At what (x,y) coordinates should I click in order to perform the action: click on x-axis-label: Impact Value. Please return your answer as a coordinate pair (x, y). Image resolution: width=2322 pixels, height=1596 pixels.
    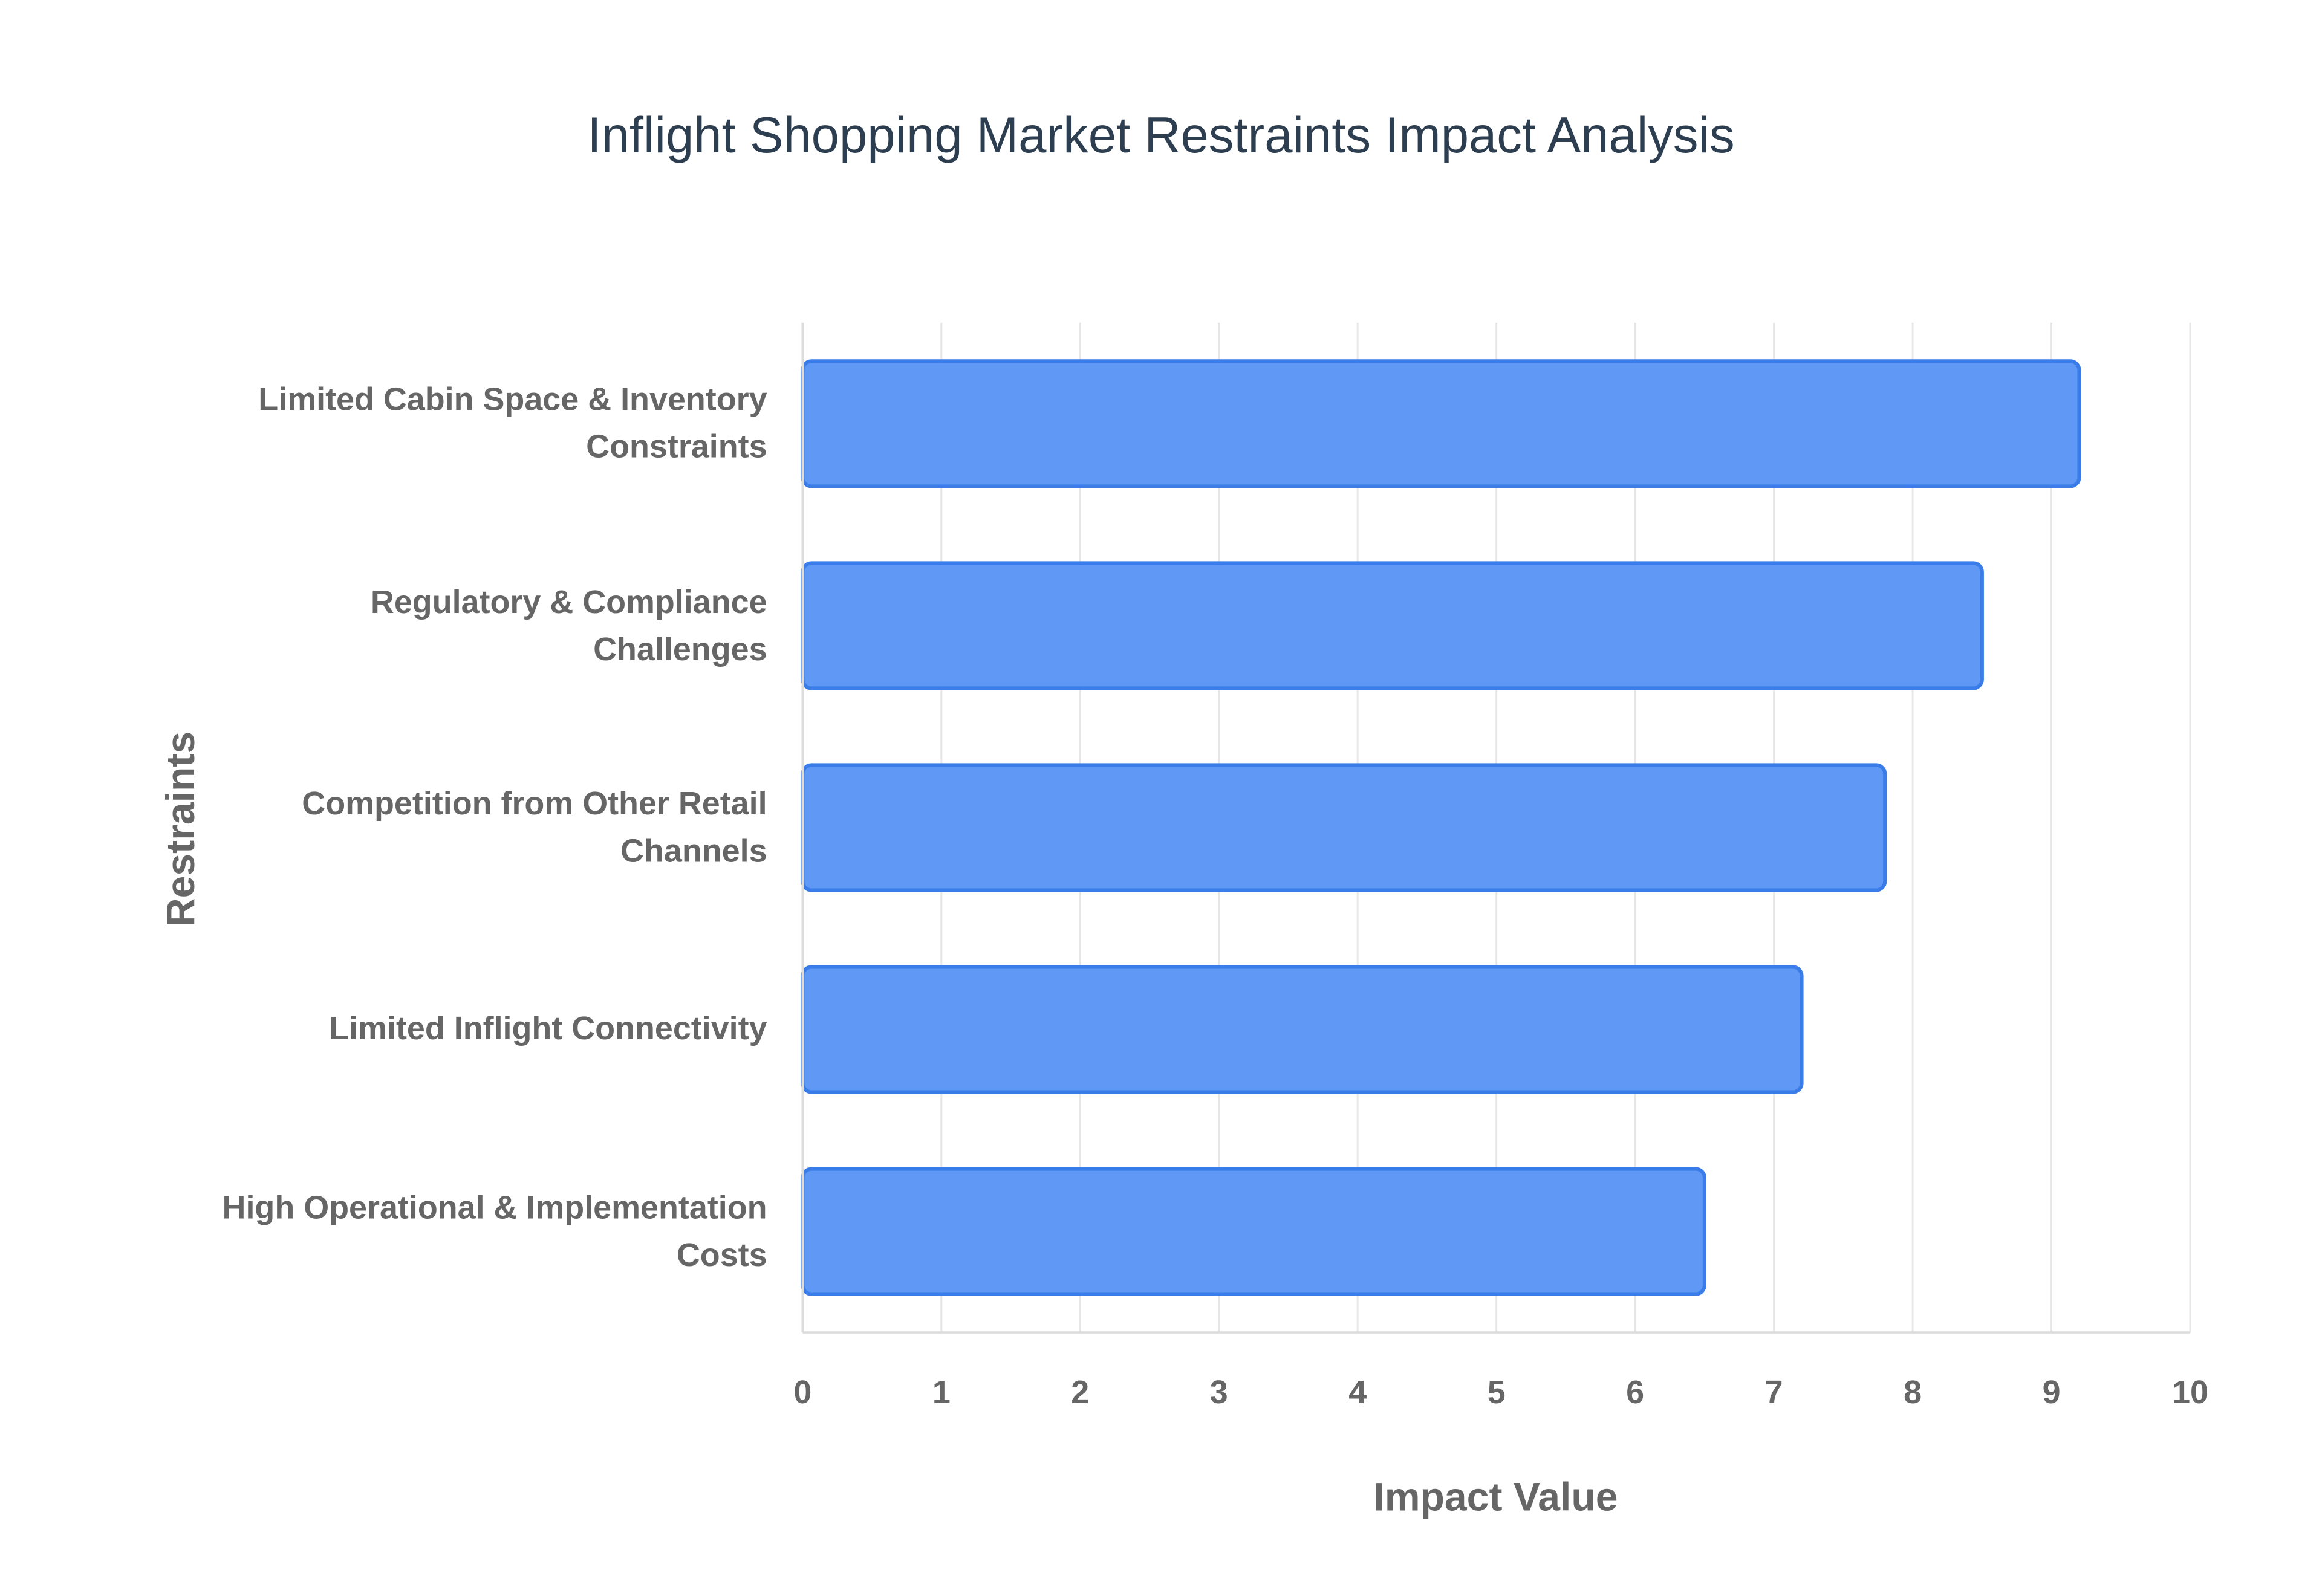
    Looking at the image, I should click on (1495, 1496).